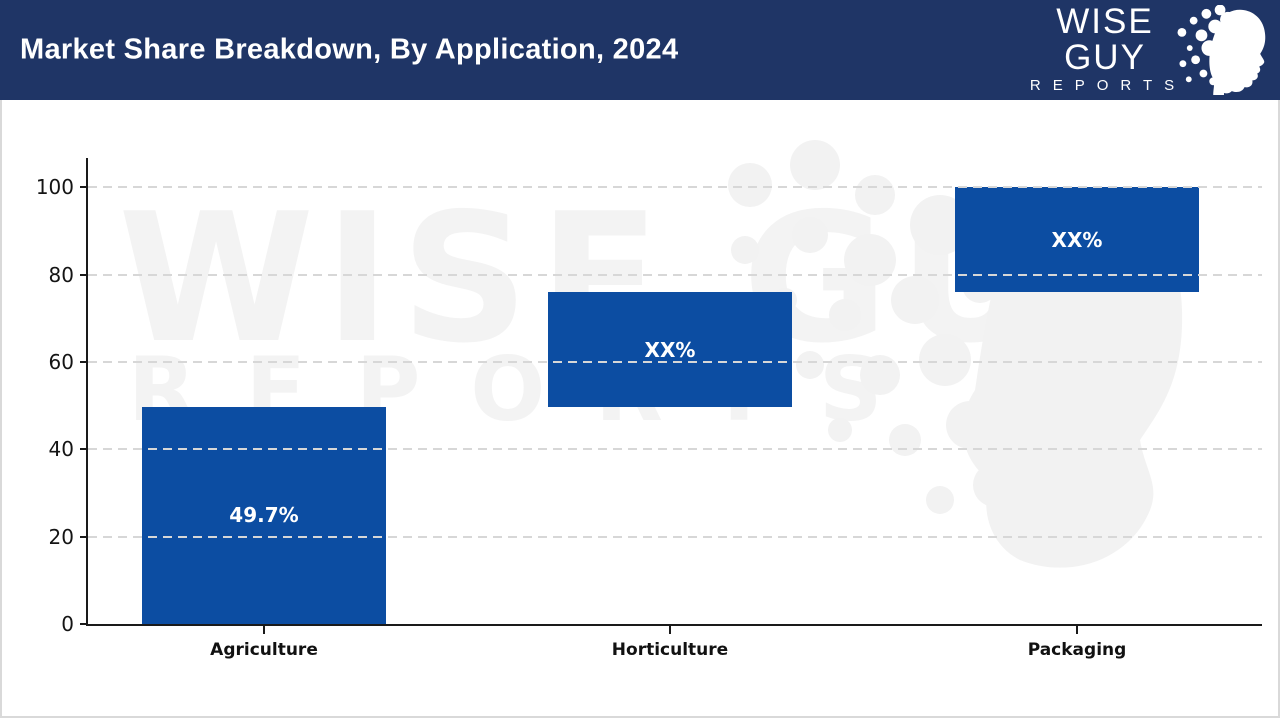 This screenshot has height=720, width=1280. I want to click on y-tick-label-80: 80, so click(61, 274).